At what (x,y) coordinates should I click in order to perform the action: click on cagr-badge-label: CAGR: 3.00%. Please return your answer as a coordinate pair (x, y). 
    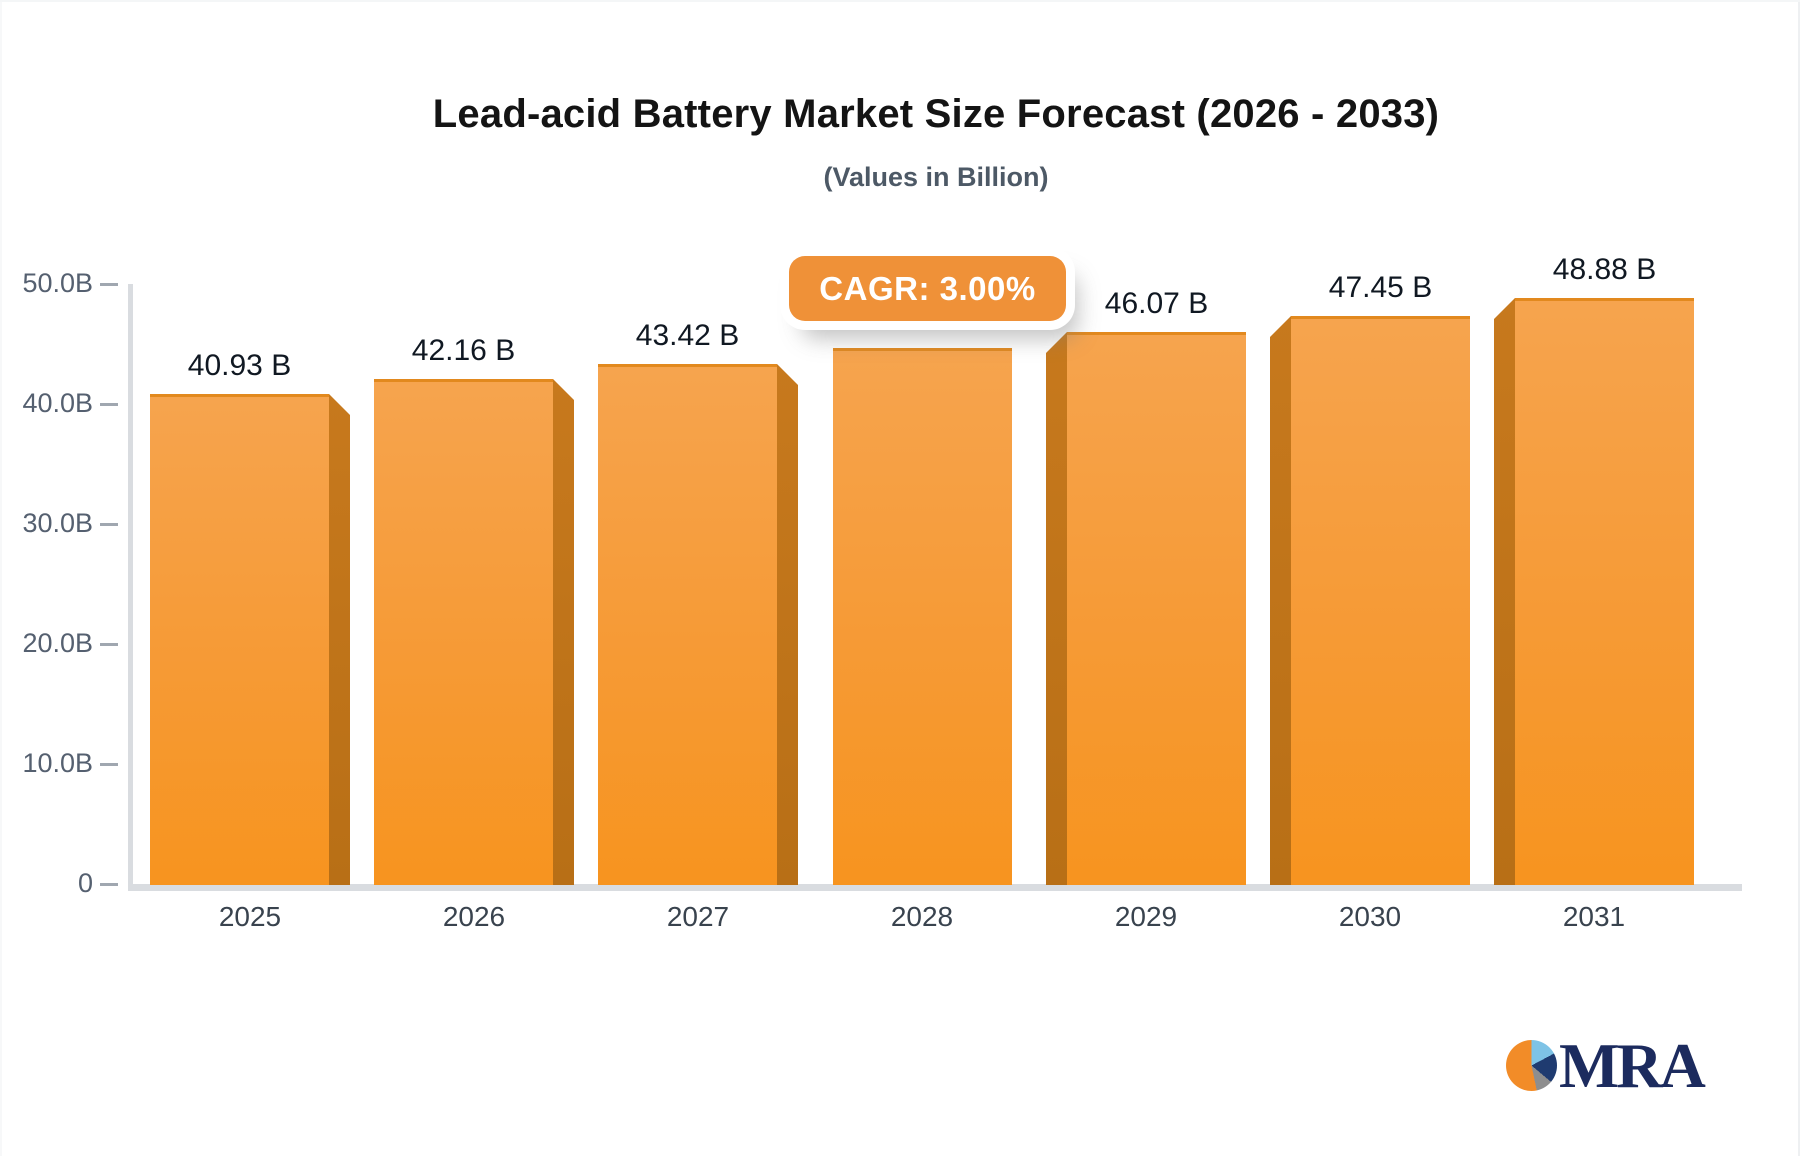
    Looking at the image, I should click on (927, 288).